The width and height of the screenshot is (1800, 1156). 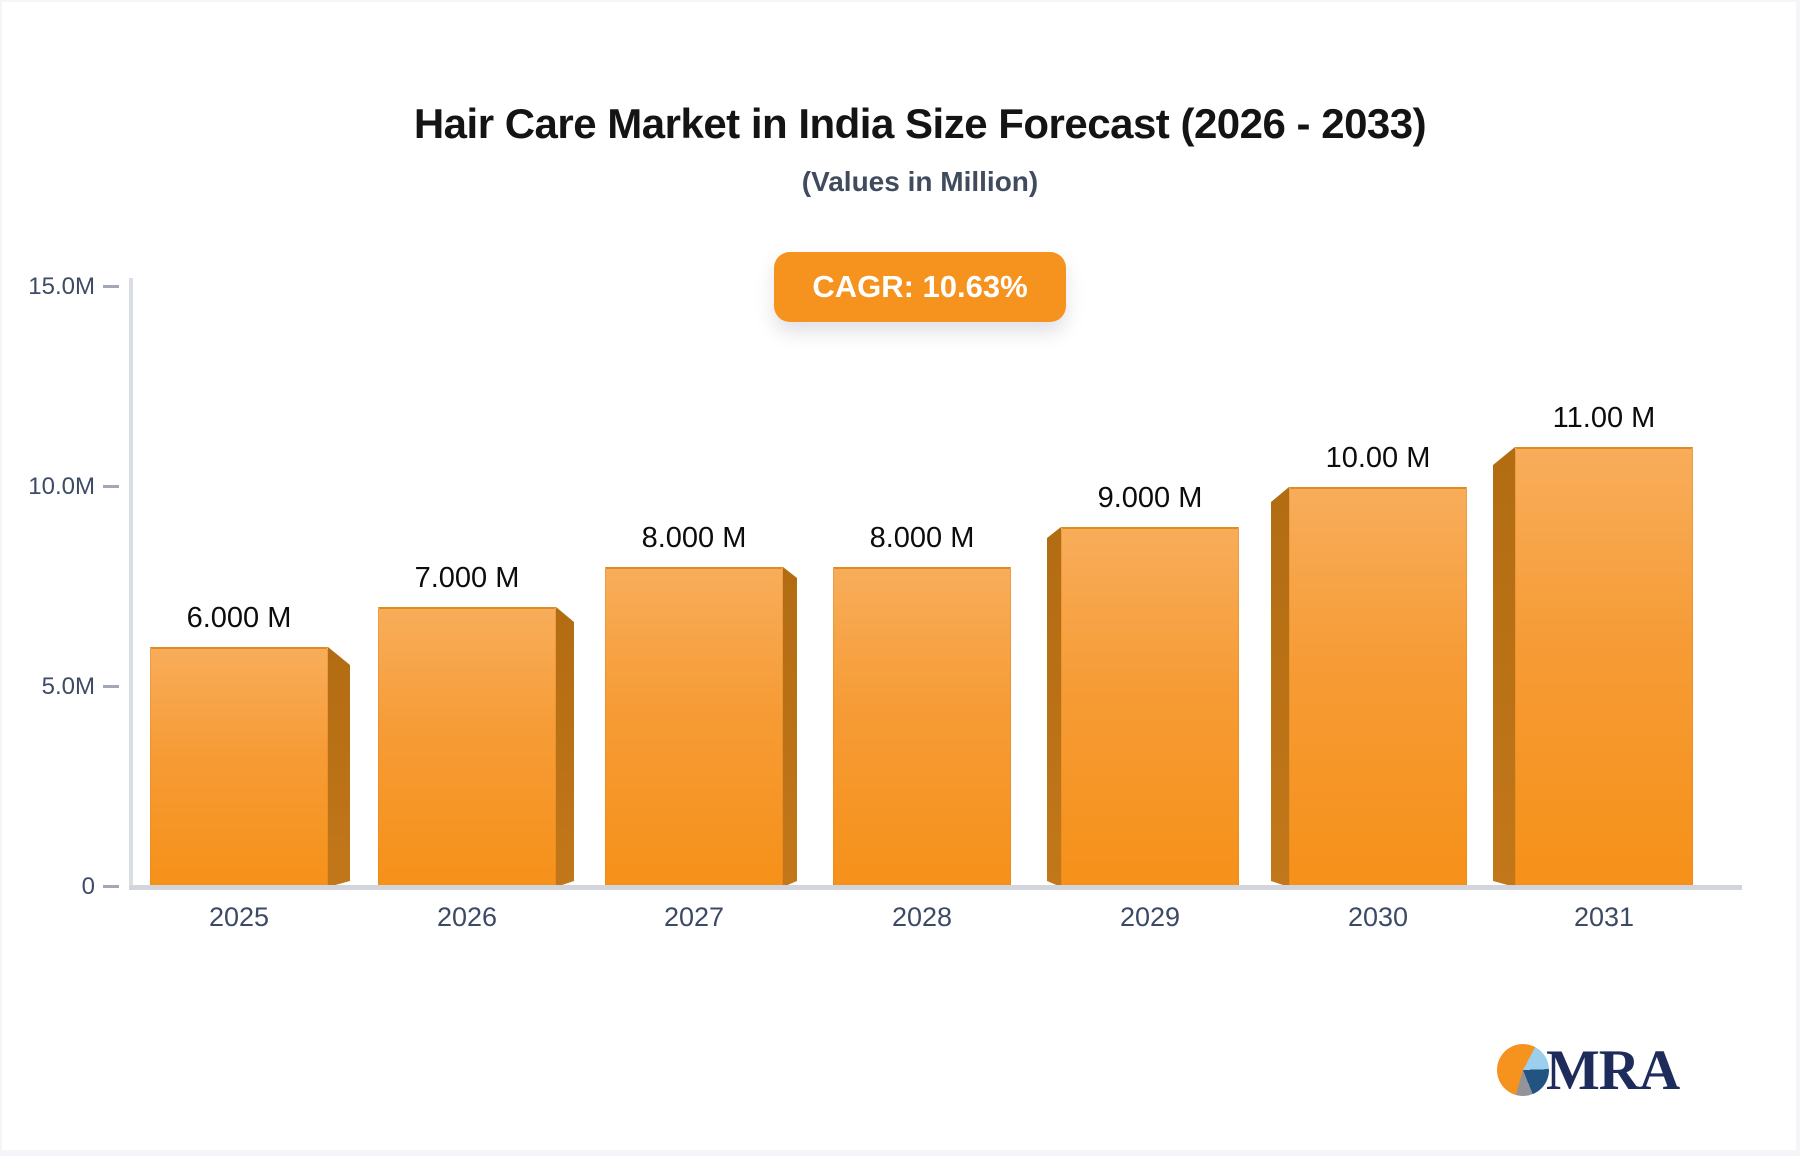 What do you see at coordinates (1613, 1070) in the screenshot?
I see `brand-text: MRA` at bounding box center [1613, 1070].